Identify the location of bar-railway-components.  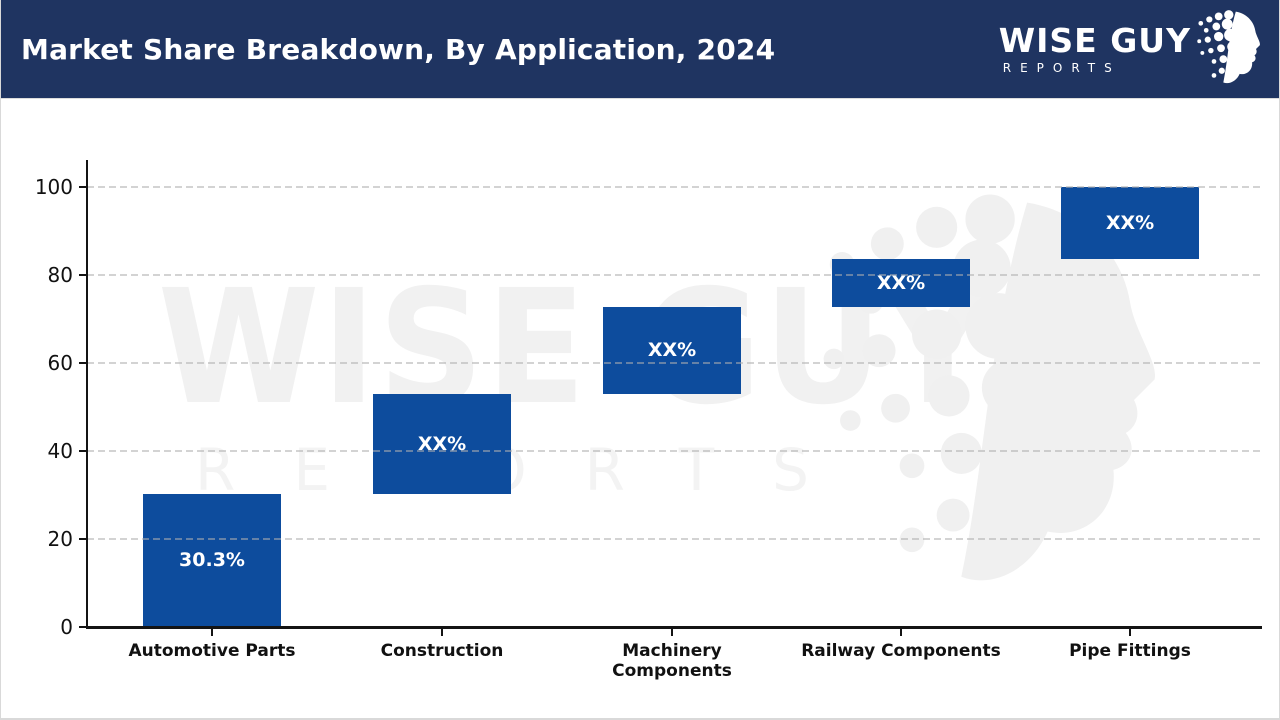
(901, 283).